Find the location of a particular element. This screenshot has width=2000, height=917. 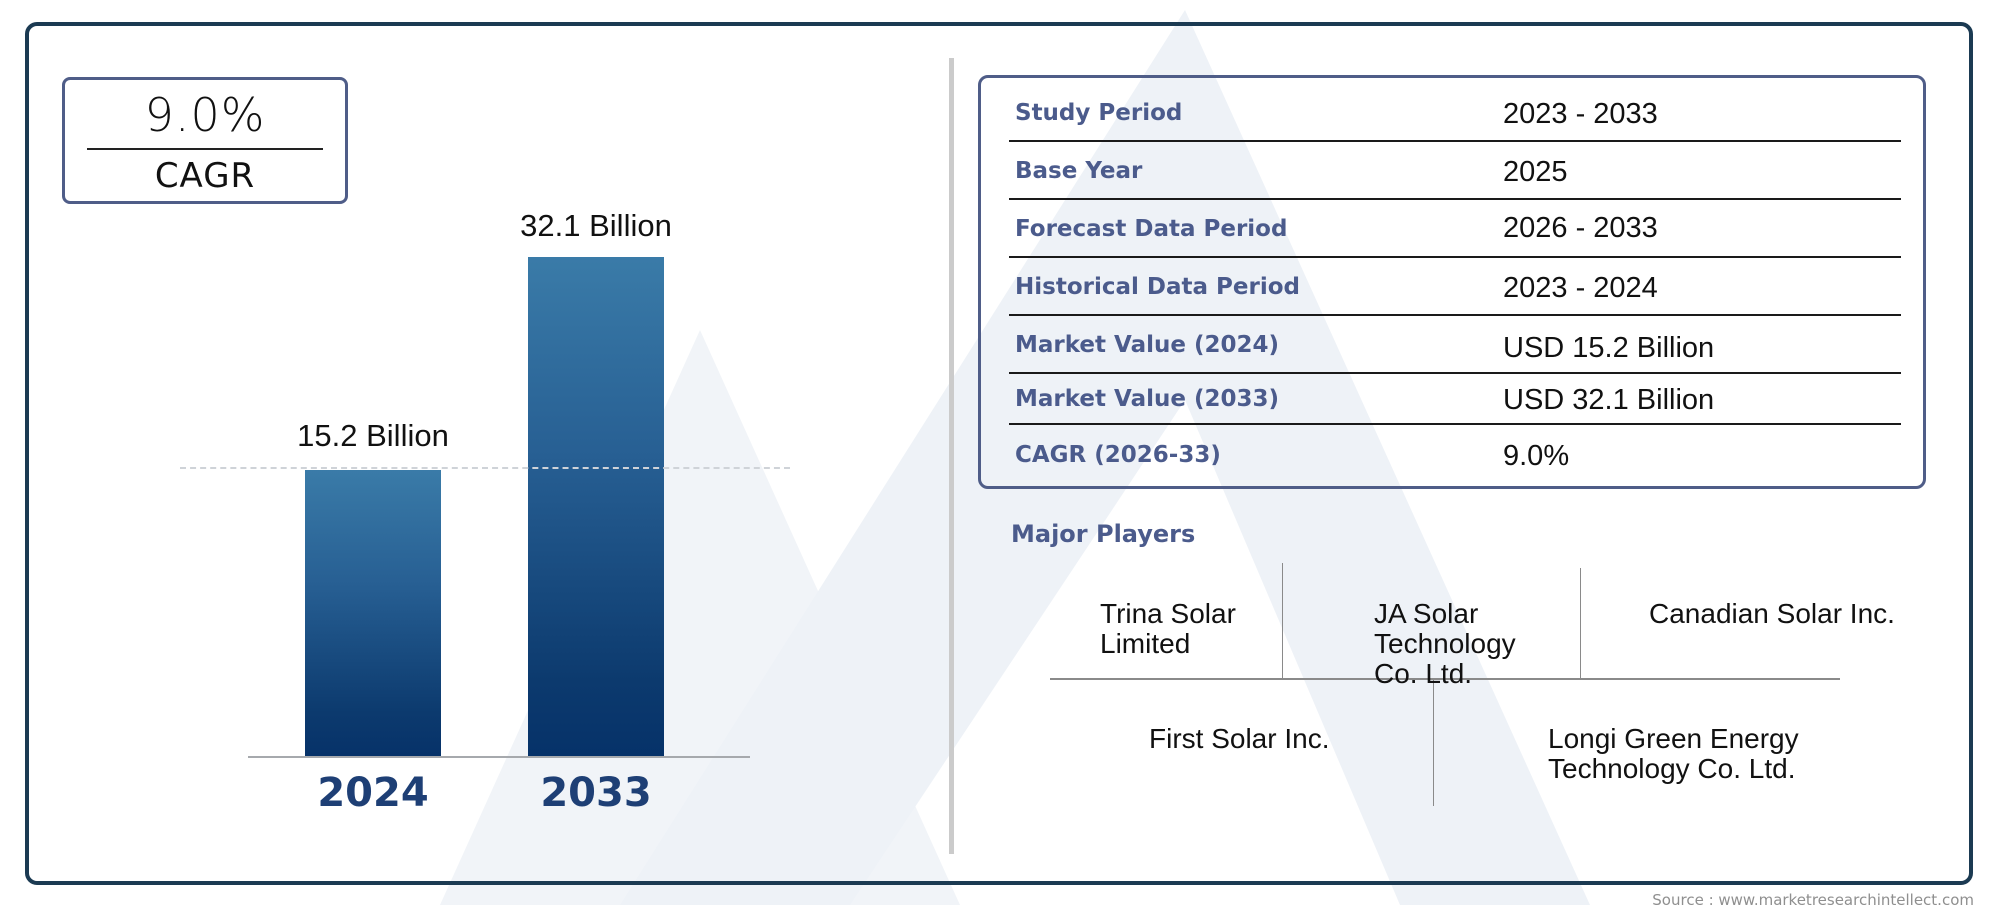

reference-dashed-line is located at coordinates (485, 468).